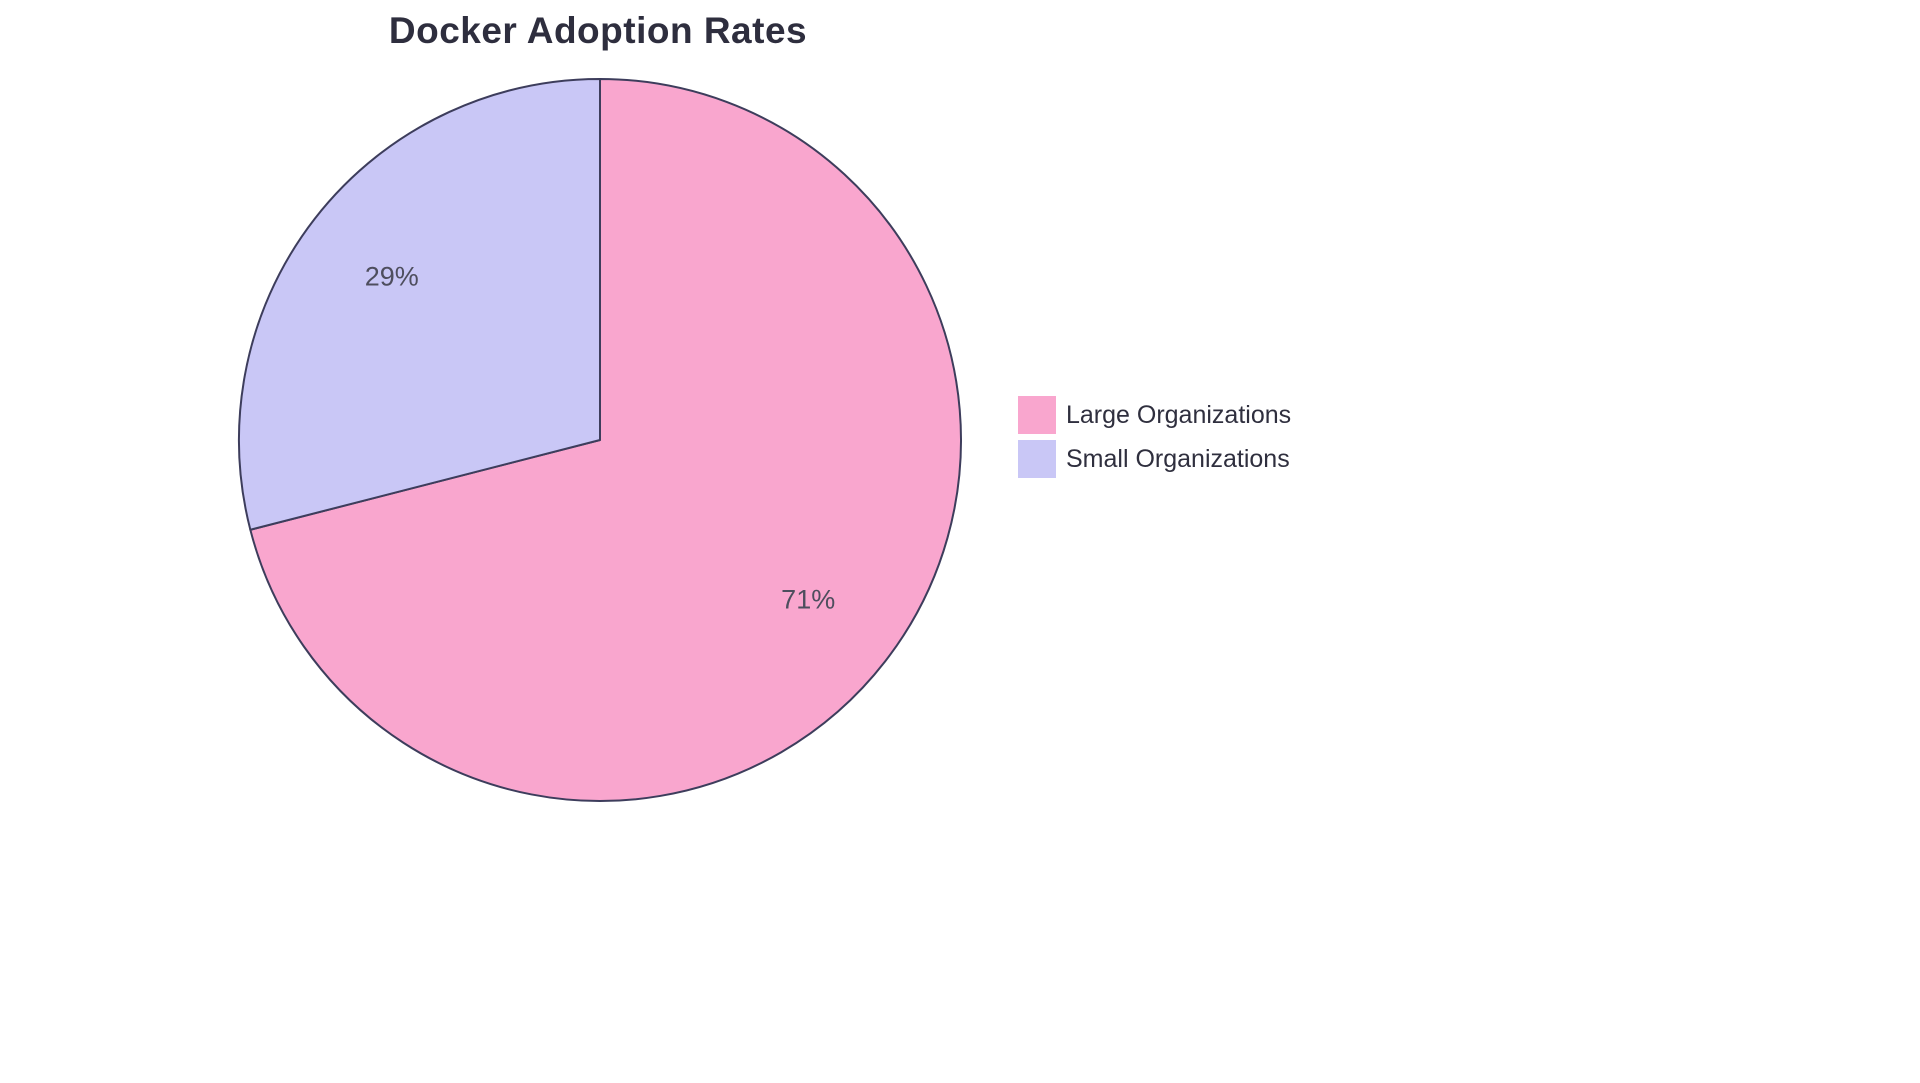 Image resolution: width=1920 pixels, height=1083 pixels. What do you see at coordinates (1179, 414) in the screenshot?
I see `legend-label-large-organizations: Large Organizations` at bounding box center [1179, 414].